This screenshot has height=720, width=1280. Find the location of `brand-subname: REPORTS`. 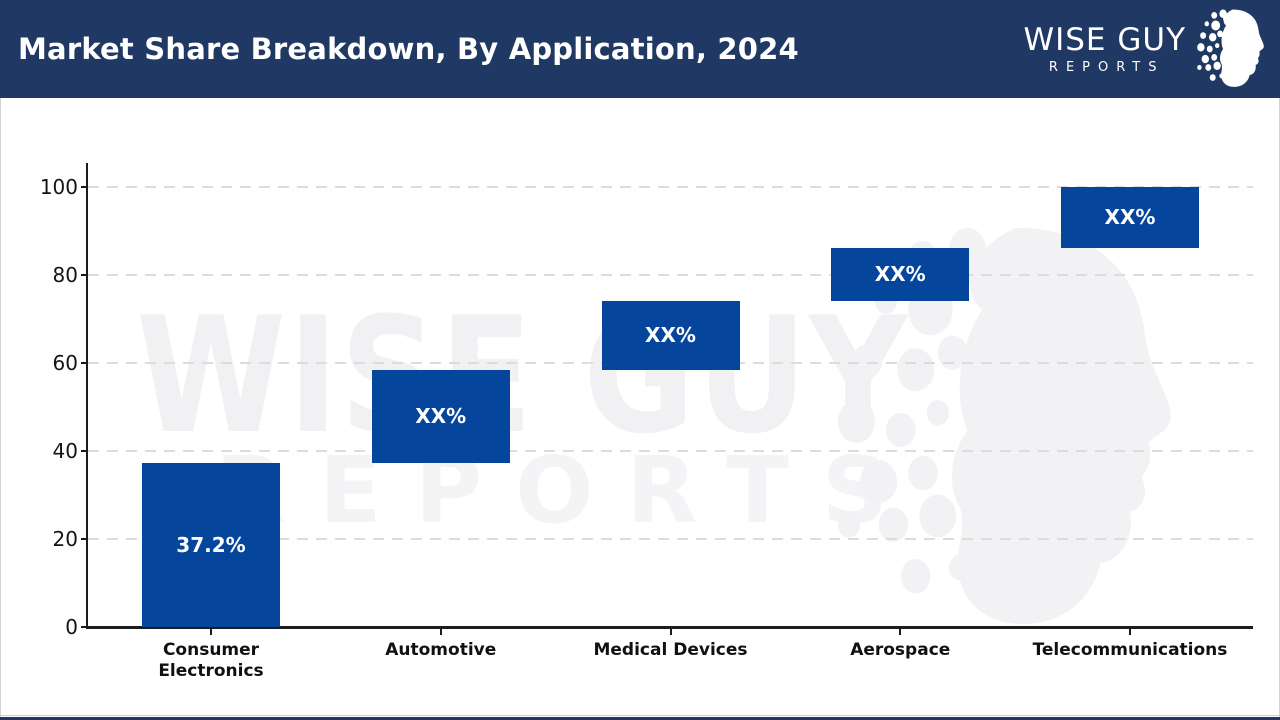

brand-subname: REPORTS is located at coordinates (1106, 67).